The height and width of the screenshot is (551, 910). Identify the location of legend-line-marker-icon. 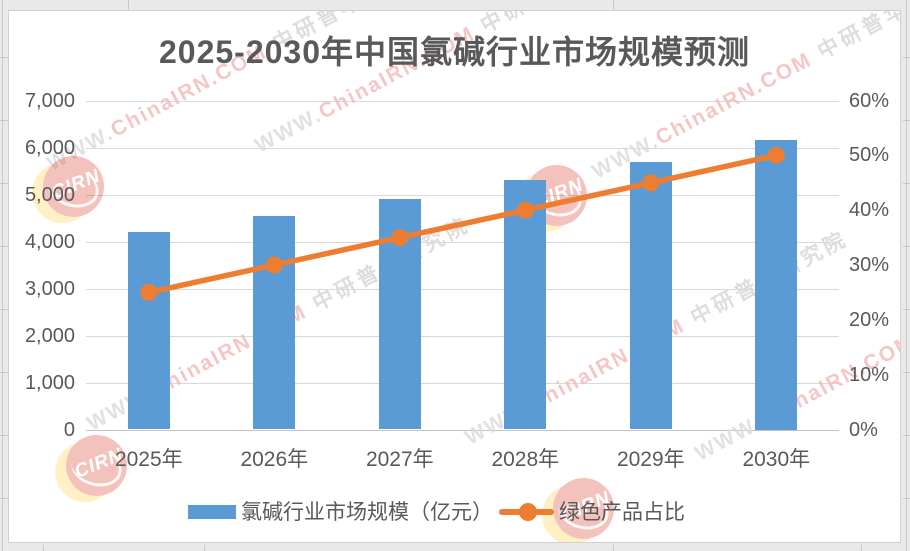
(528, 512).